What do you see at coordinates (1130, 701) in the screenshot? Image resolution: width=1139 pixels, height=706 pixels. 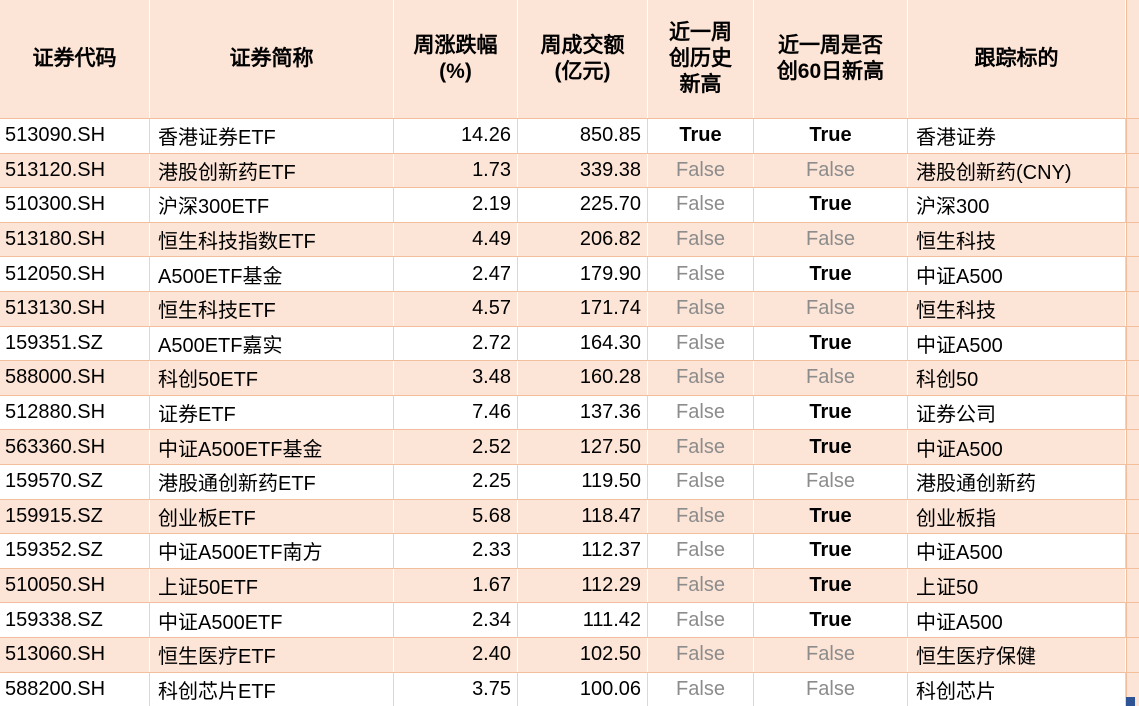 I see `spreadsheet-fill-handle` at bounding box center [1130, 701].